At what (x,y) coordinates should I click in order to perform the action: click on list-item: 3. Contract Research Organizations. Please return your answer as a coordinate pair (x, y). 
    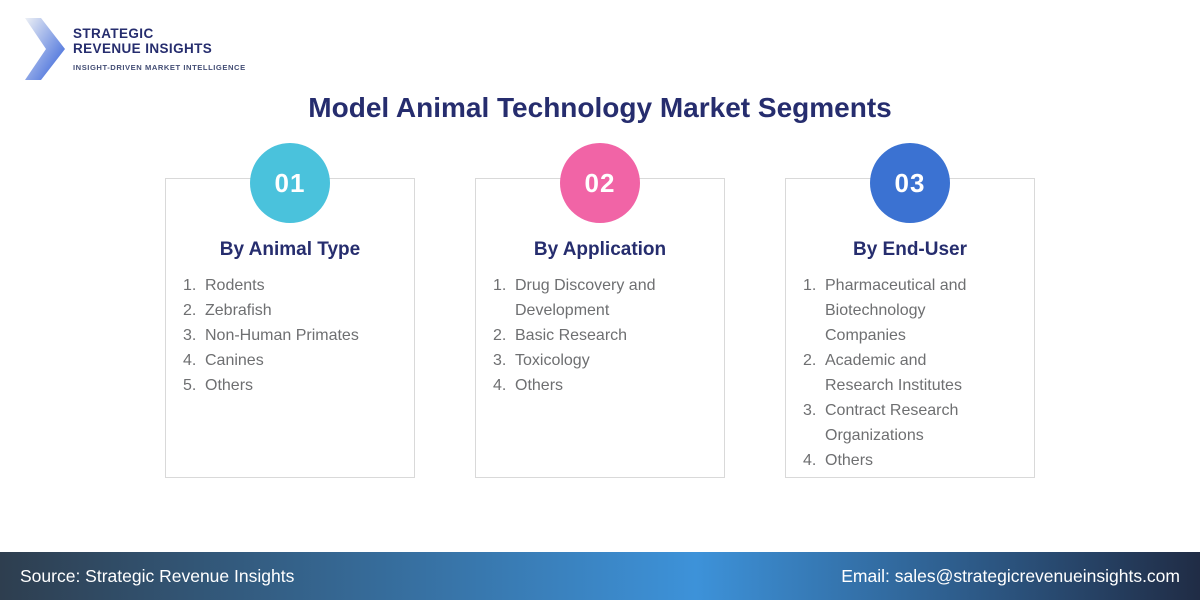
    Looking at the image, I should click on (881, 423).